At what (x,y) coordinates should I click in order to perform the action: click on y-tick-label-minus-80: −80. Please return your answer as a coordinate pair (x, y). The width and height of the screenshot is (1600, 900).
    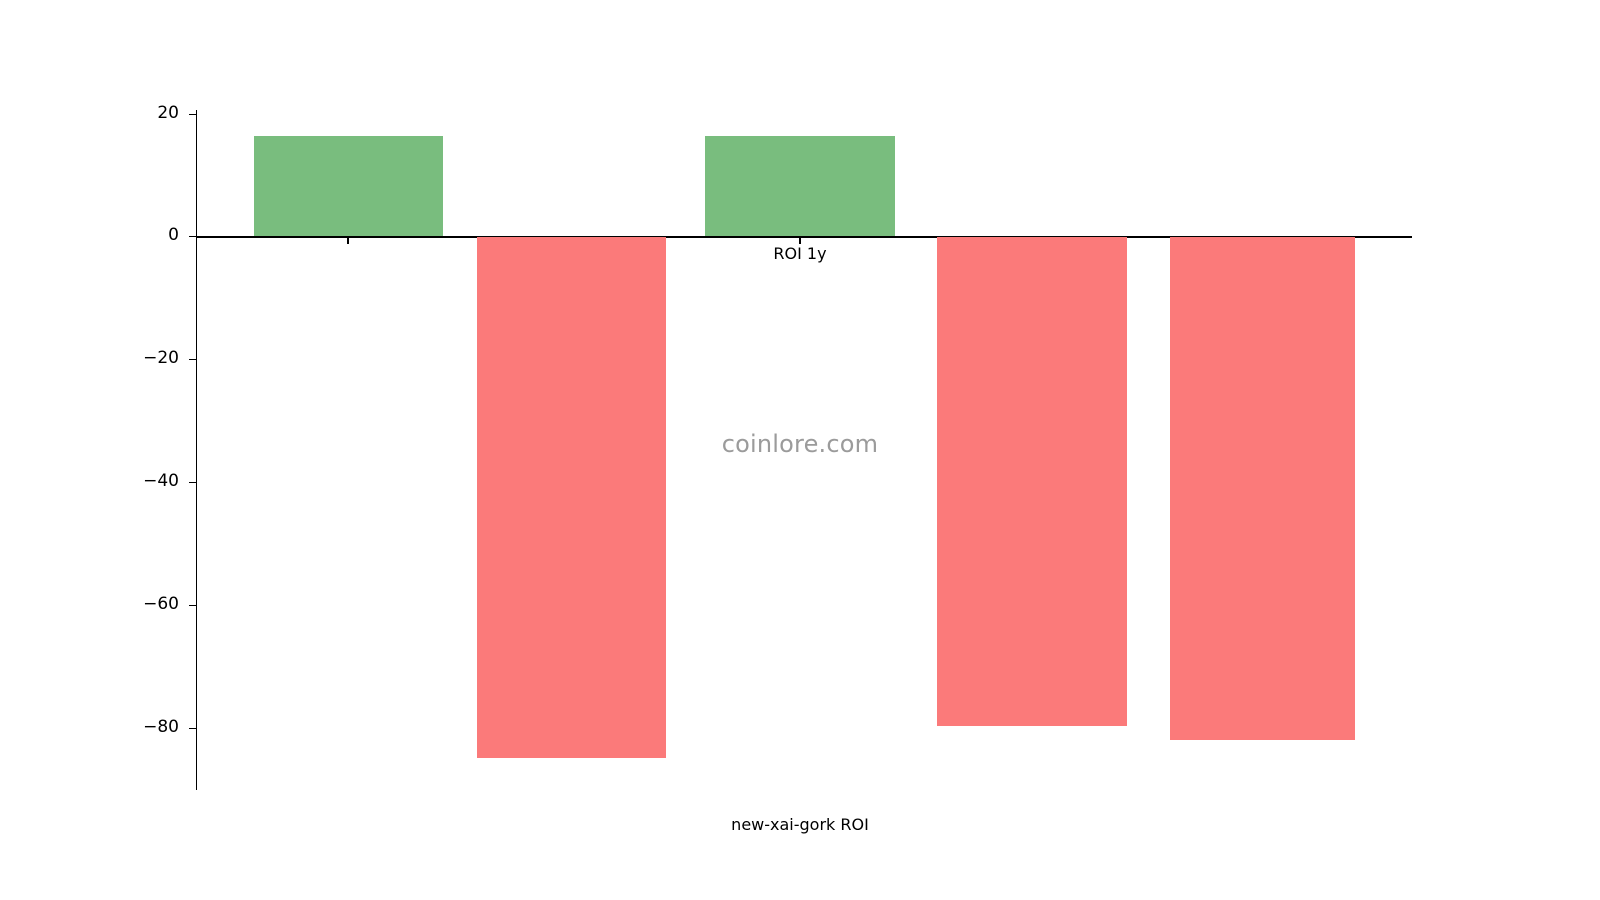
    Looking at the image, I should click on (161, 727).